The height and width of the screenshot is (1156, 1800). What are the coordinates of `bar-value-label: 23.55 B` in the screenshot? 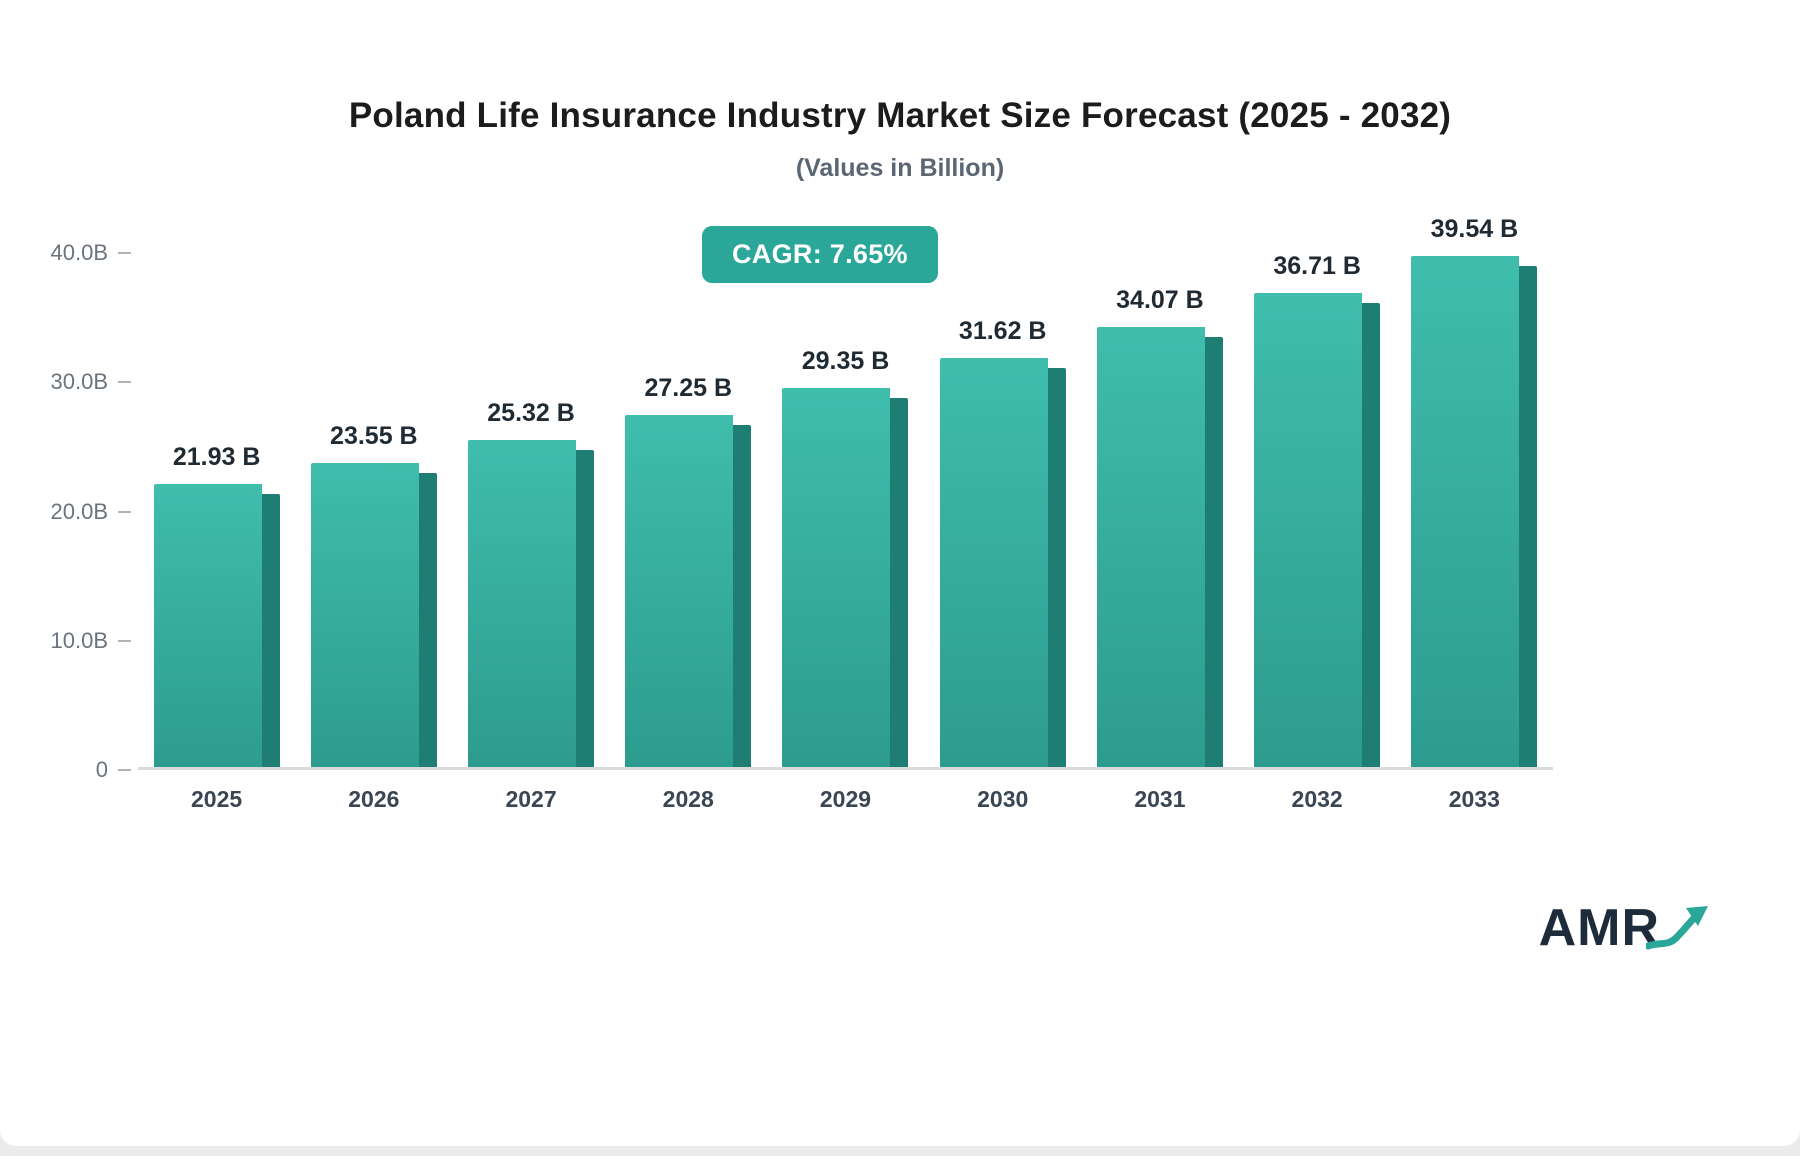 It's located at (374, 435).